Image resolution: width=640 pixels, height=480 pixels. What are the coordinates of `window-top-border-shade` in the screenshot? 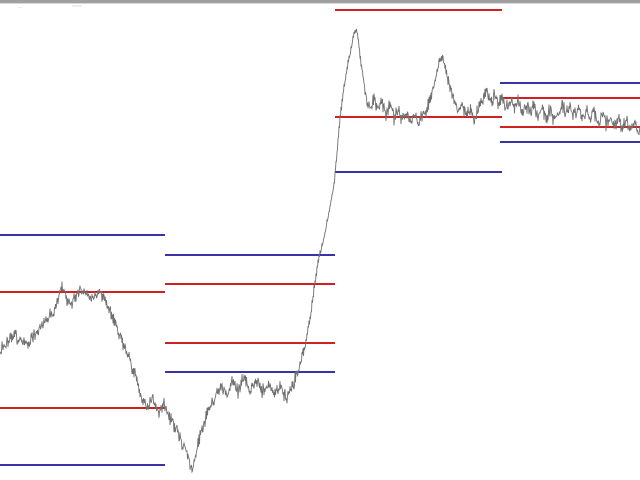 It's located at (320, 3).